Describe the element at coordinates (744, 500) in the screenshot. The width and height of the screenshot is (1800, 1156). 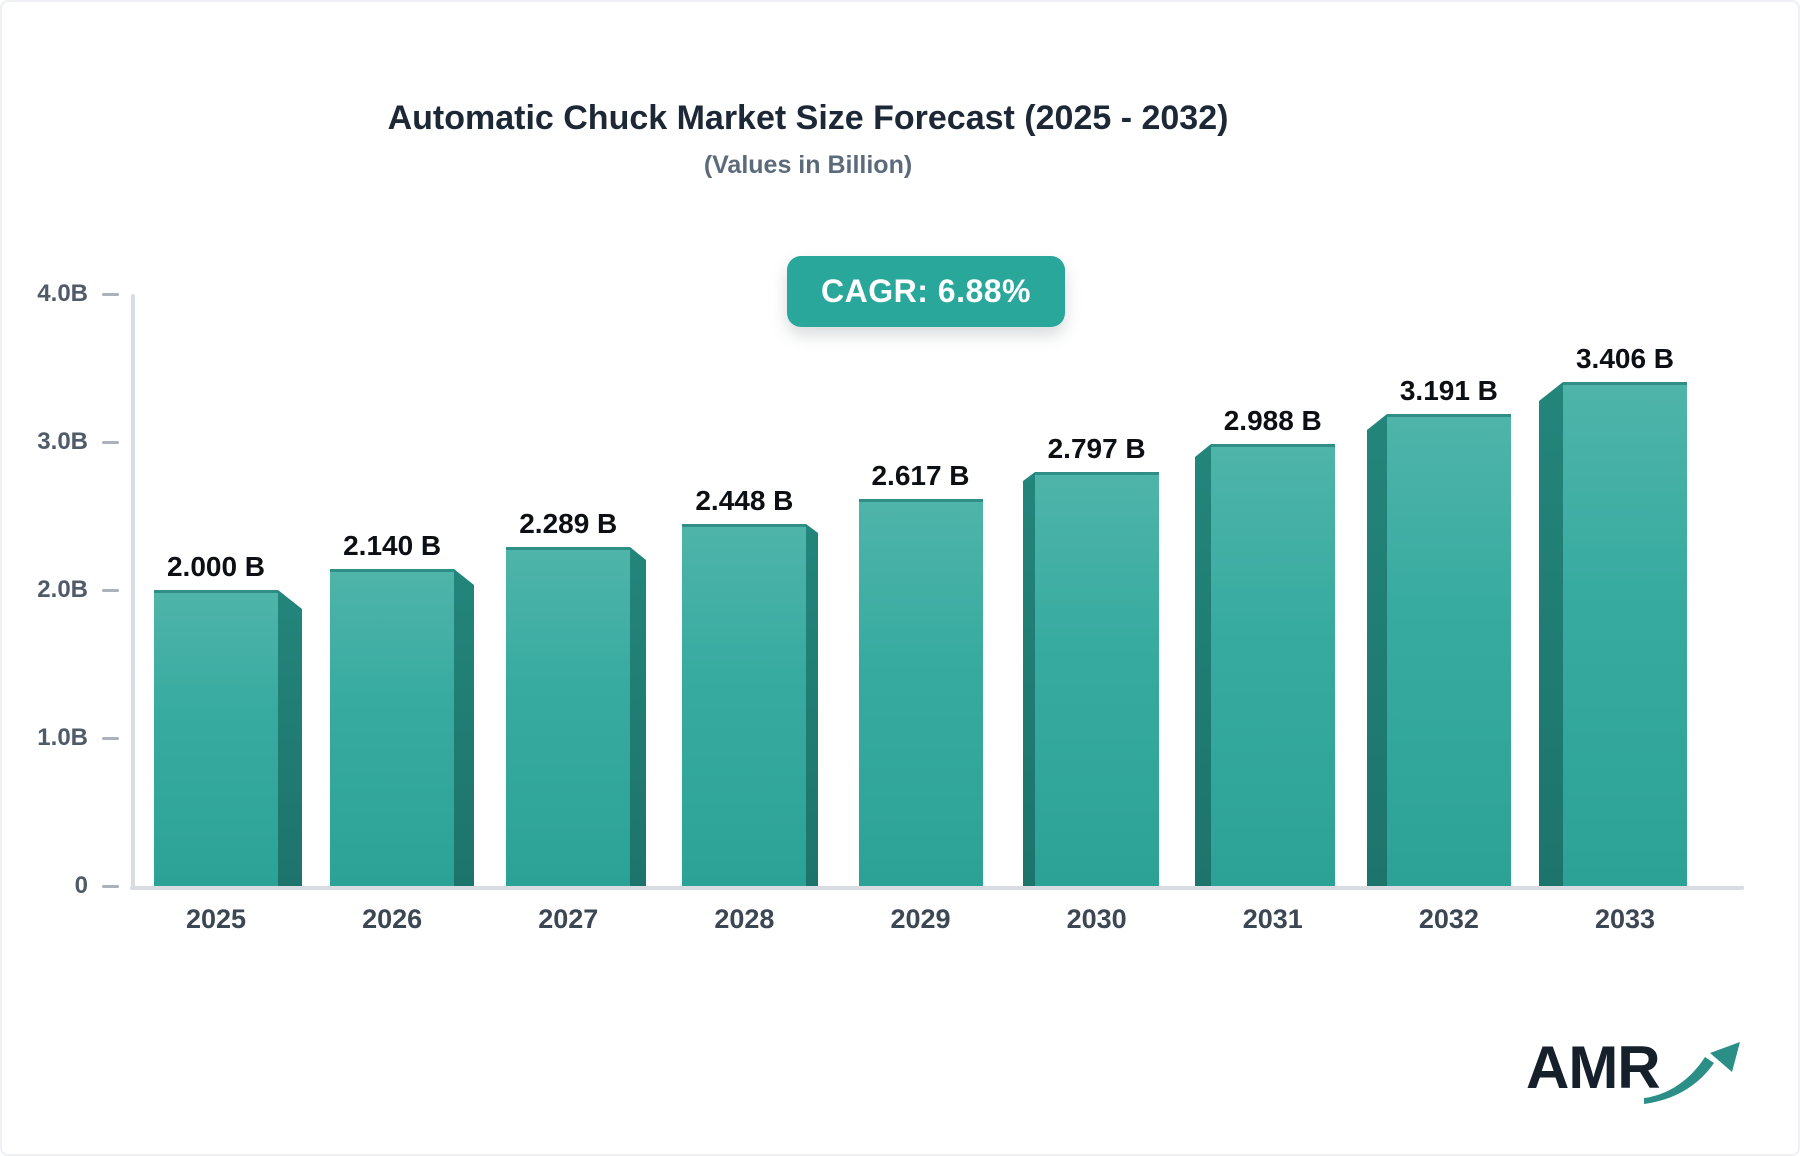
I see `bar-value-label: 2.448 B` at that location.